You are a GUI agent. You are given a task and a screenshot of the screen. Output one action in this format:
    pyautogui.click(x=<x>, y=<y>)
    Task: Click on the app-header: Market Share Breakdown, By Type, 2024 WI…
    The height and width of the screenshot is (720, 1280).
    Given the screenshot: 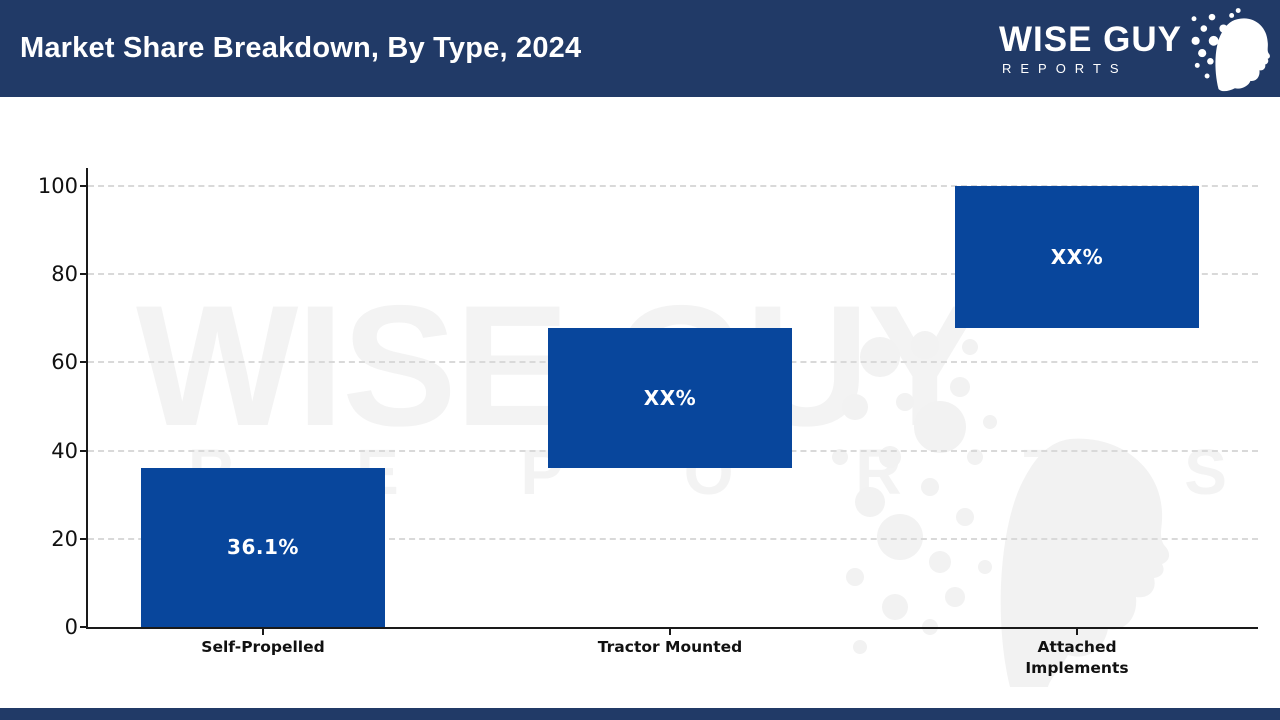 What is the action you would take?
    pyautogui.click(x=640, y=48)
    